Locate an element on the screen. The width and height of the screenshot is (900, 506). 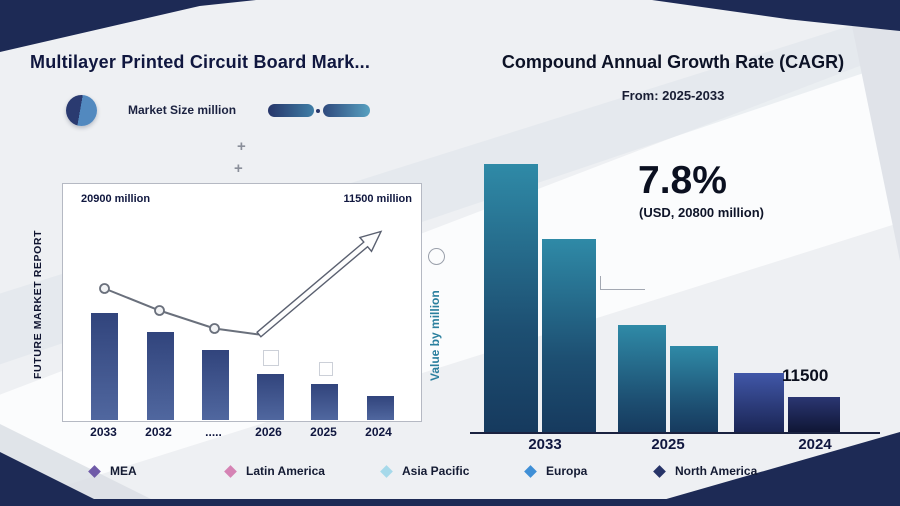
step-line-deco is located at coordinates (622, 283).